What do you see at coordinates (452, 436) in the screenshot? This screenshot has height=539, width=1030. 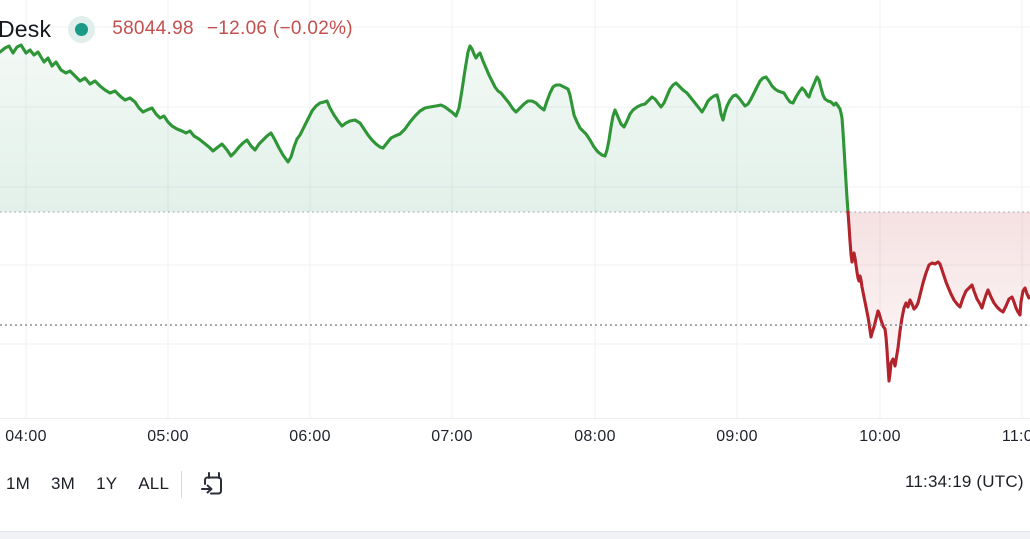 I see `time-tick-label: 07:00` at bounding box center [452, 436].